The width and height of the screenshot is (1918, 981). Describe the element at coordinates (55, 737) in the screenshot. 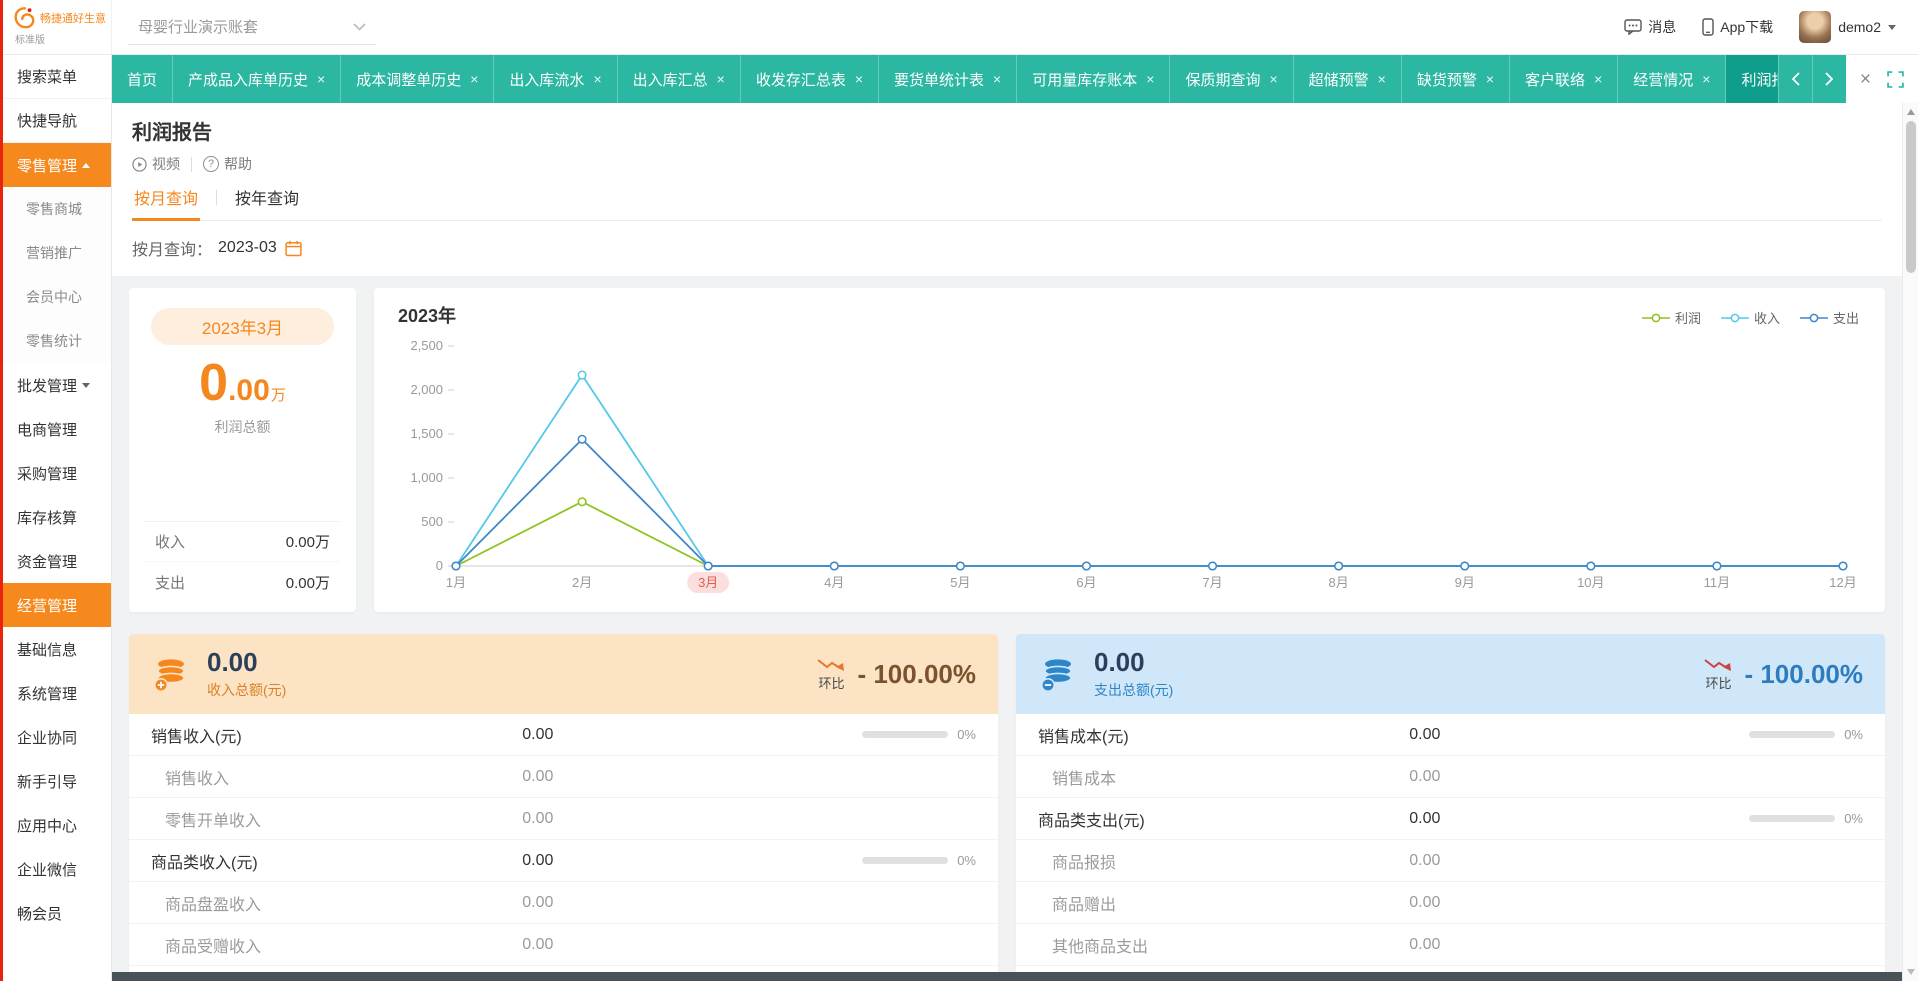

I see `sidebar-item-enterprise-collab: 企业协同` at that location.